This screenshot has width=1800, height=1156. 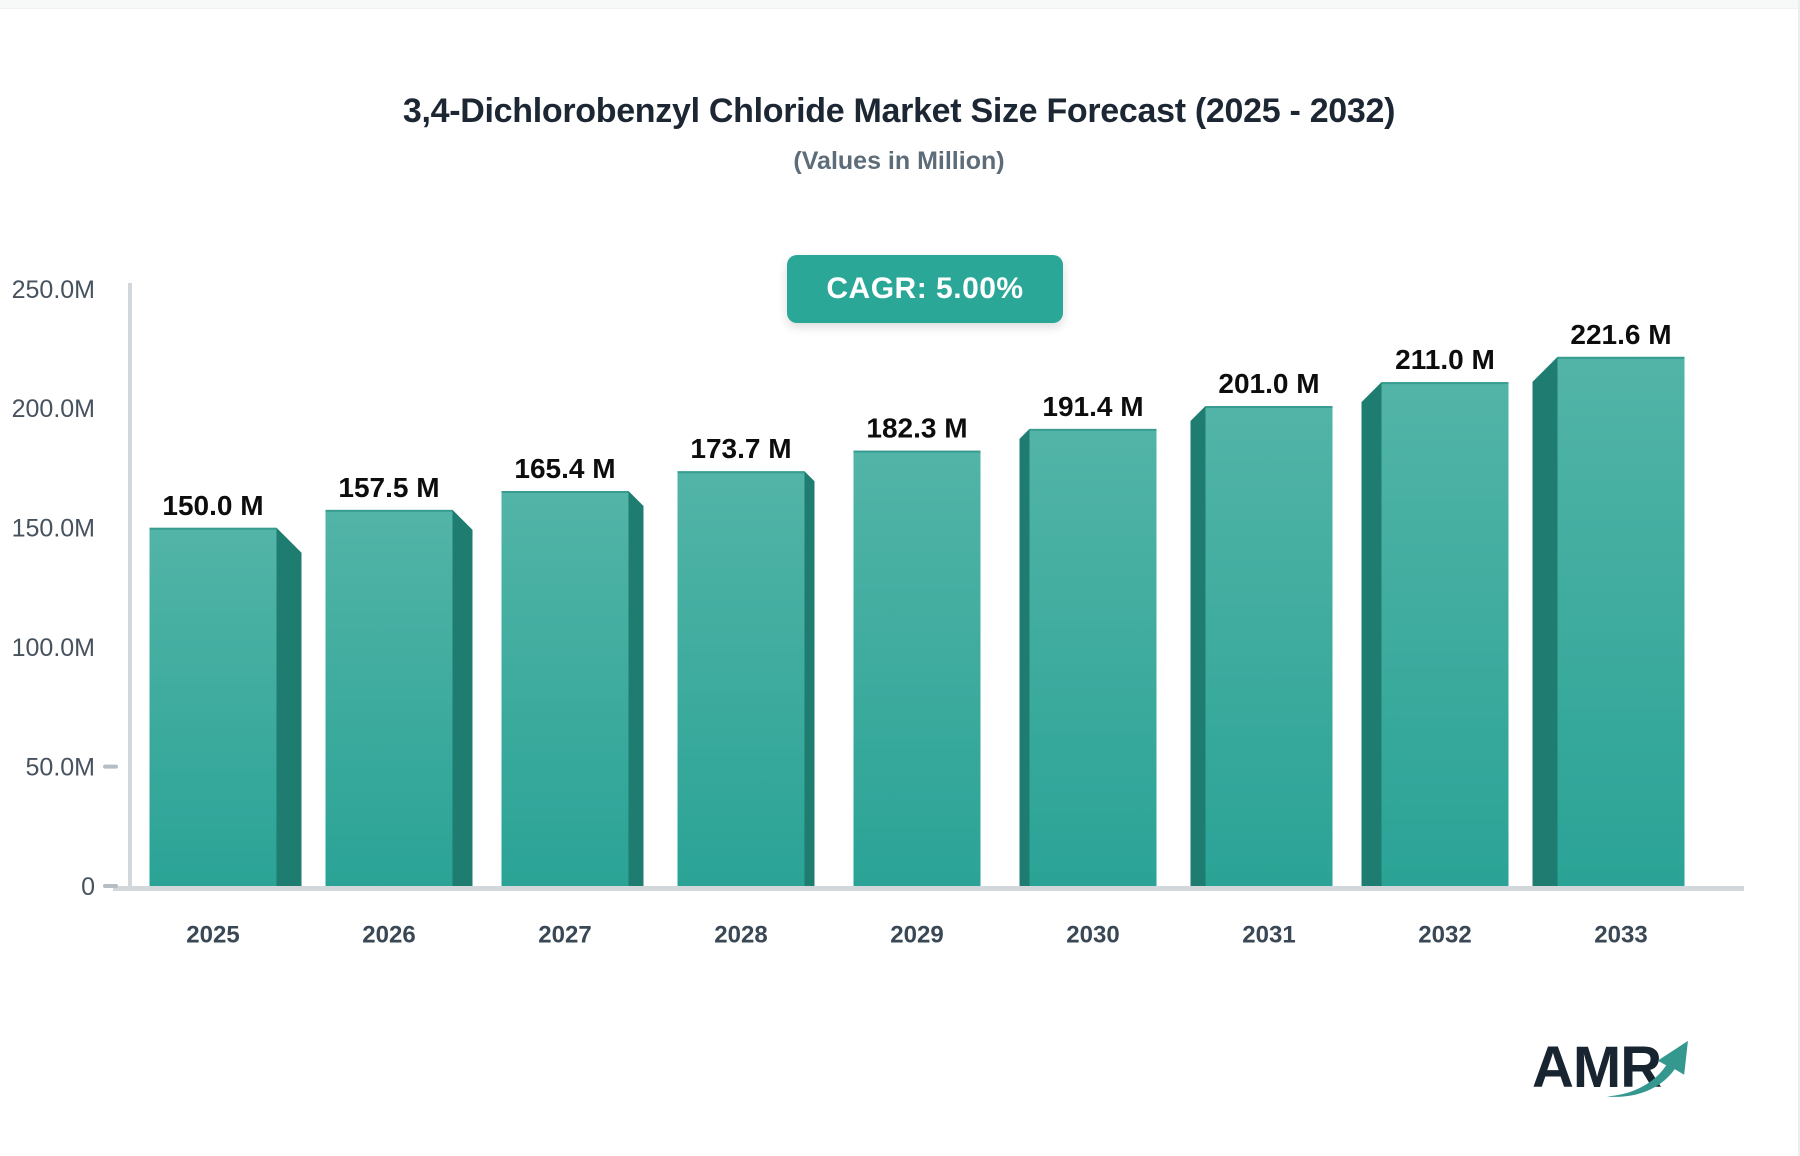 I want to click on bar-2032: 211.0 M 2032, so click(x=1435, y=646).